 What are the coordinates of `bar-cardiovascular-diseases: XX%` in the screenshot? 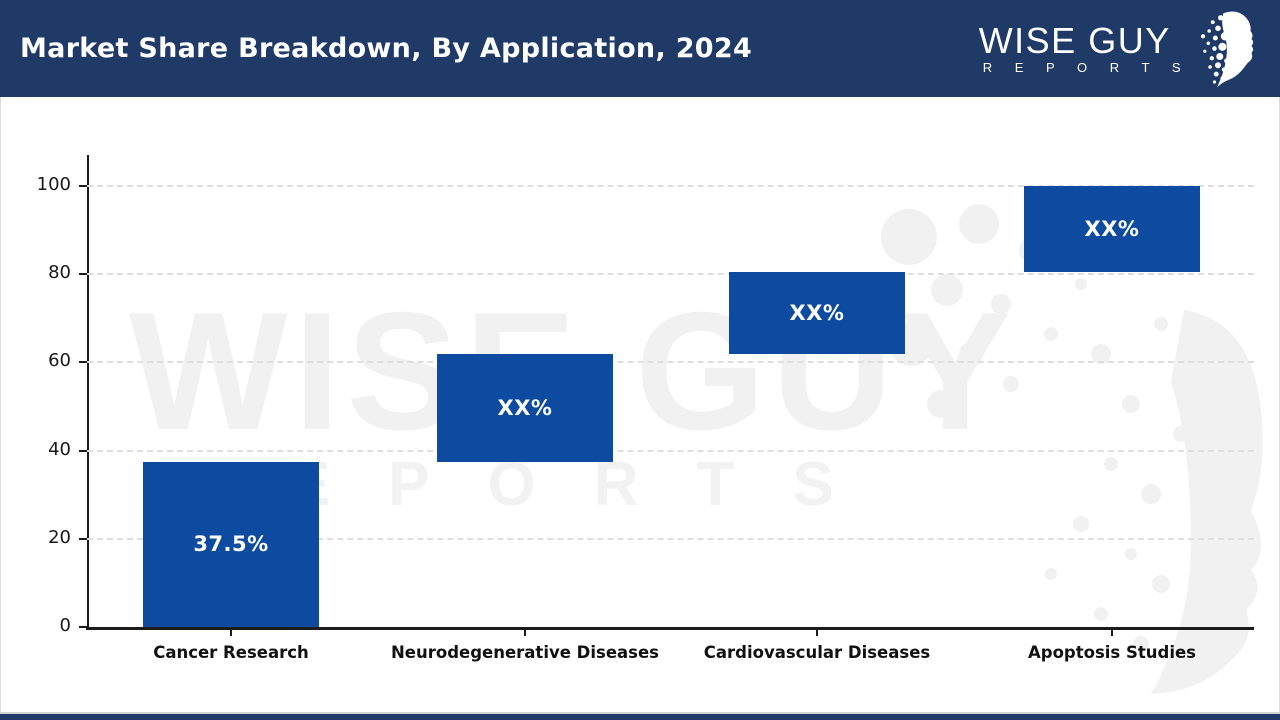 It's located at (817, 313).